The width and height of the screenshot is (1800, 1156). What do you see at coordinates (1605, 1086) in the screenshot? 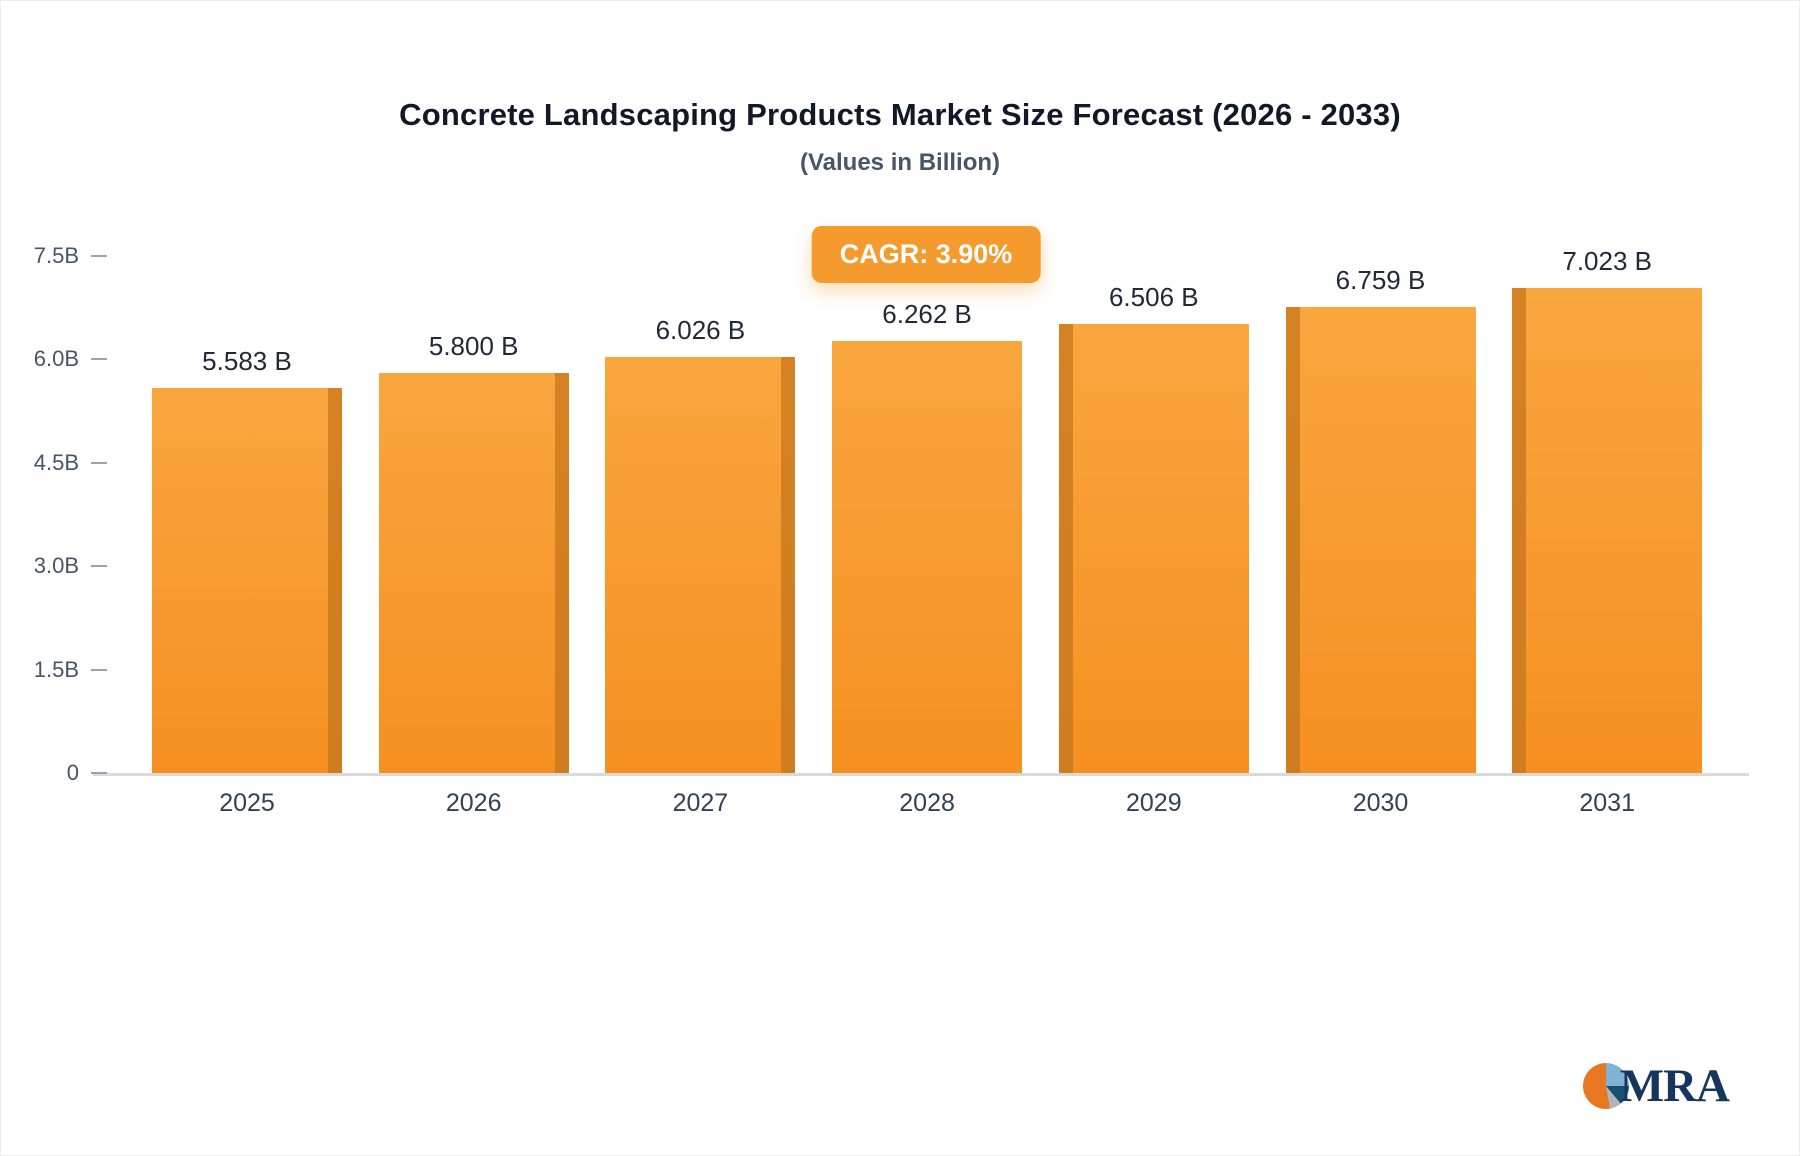
I see `mra-pie-logo-icon` at bounding box center [1605, 1086].